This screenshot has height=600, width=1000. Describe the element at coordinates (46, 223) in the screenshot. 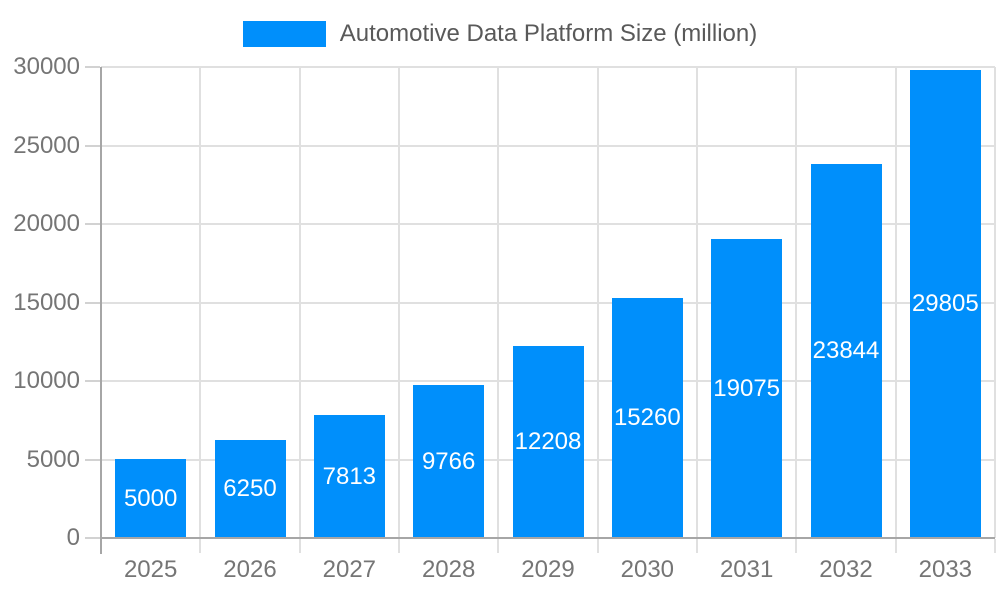

I see `y-tick-label: 20000` at that location.